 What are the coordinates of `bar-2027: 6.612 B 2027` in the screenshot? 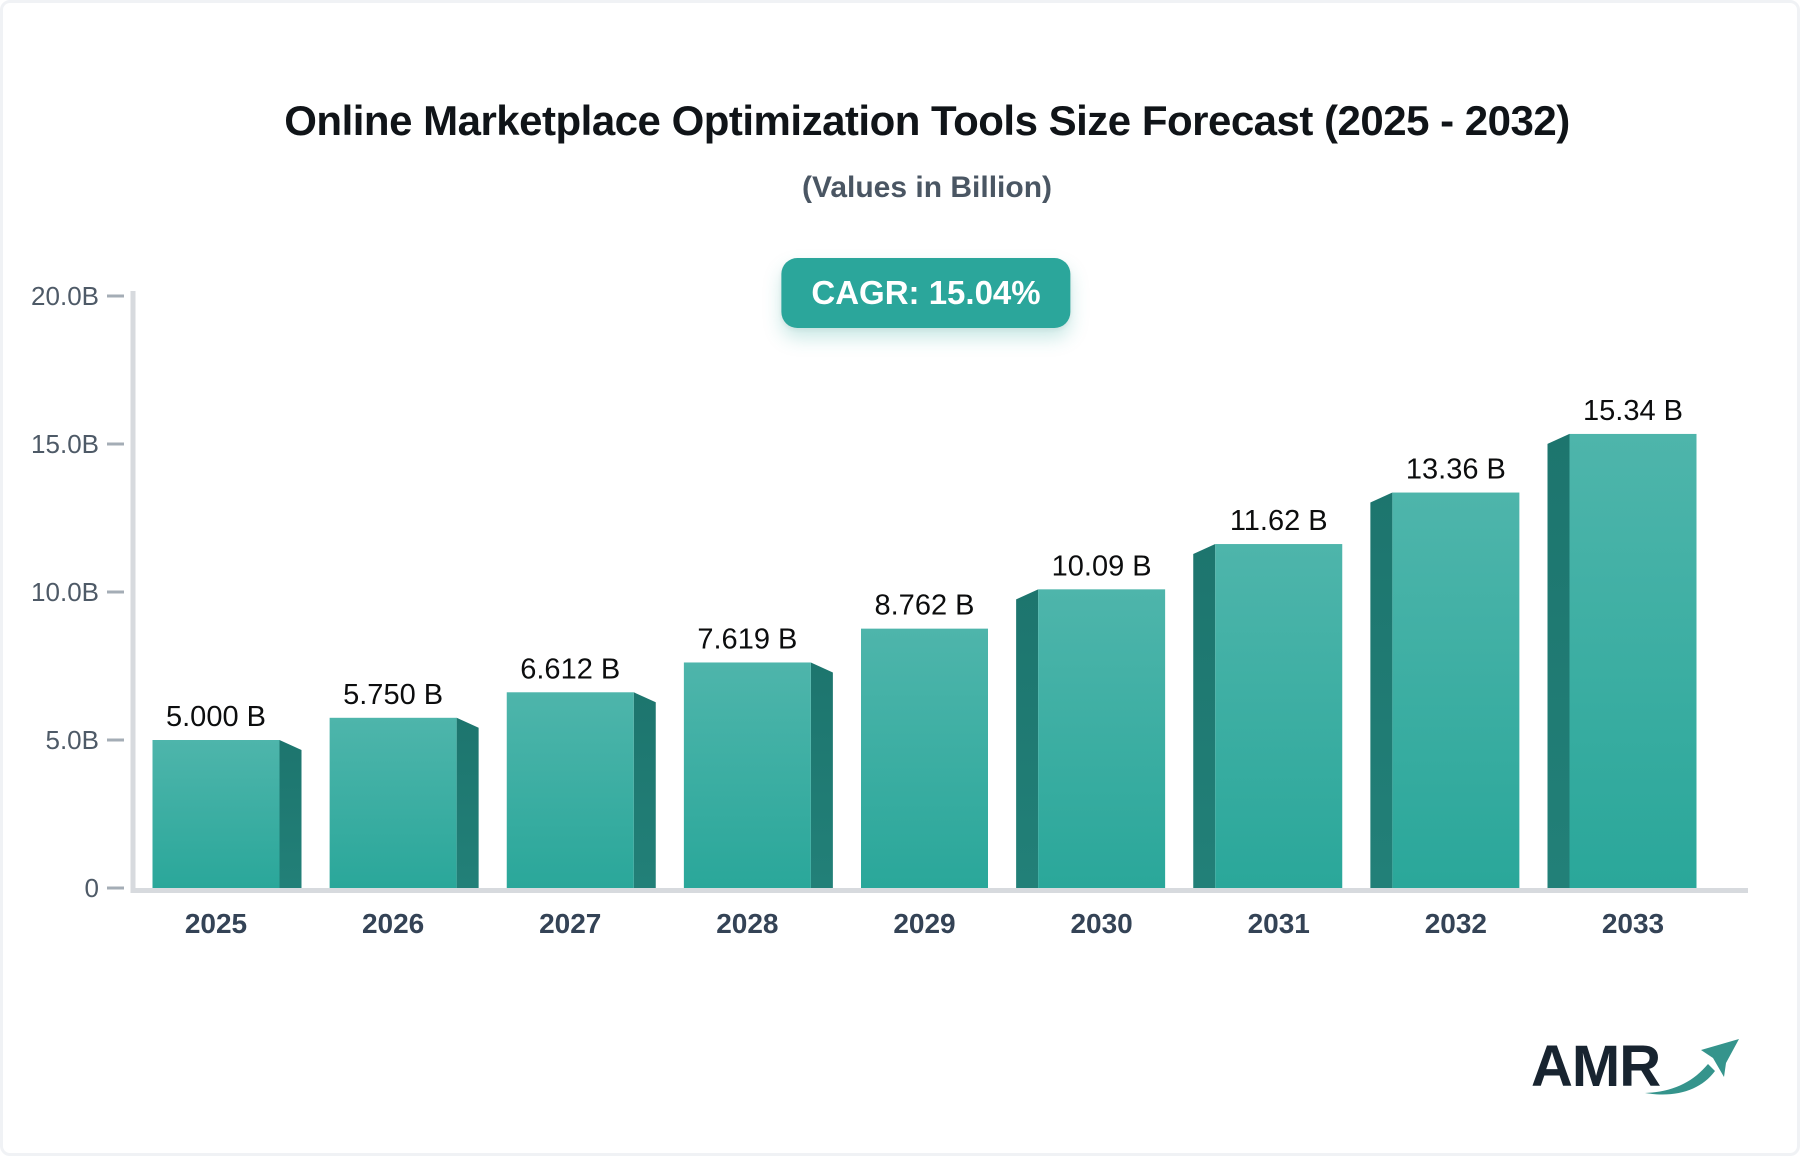 It's located at (581, 796).